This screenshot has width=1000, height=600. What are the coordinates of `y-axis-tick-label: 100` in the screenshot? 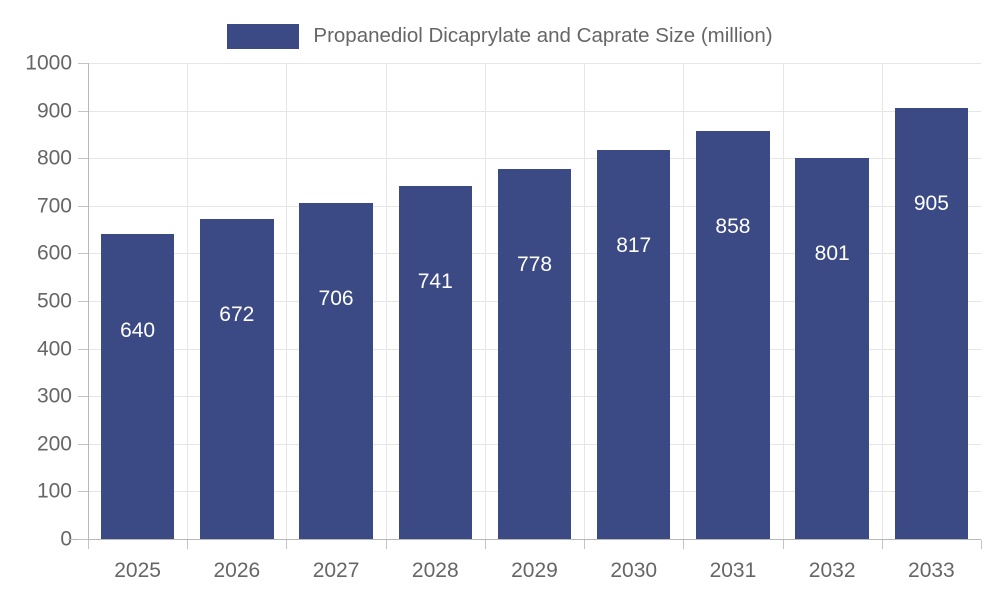 It's located at (54, 491).